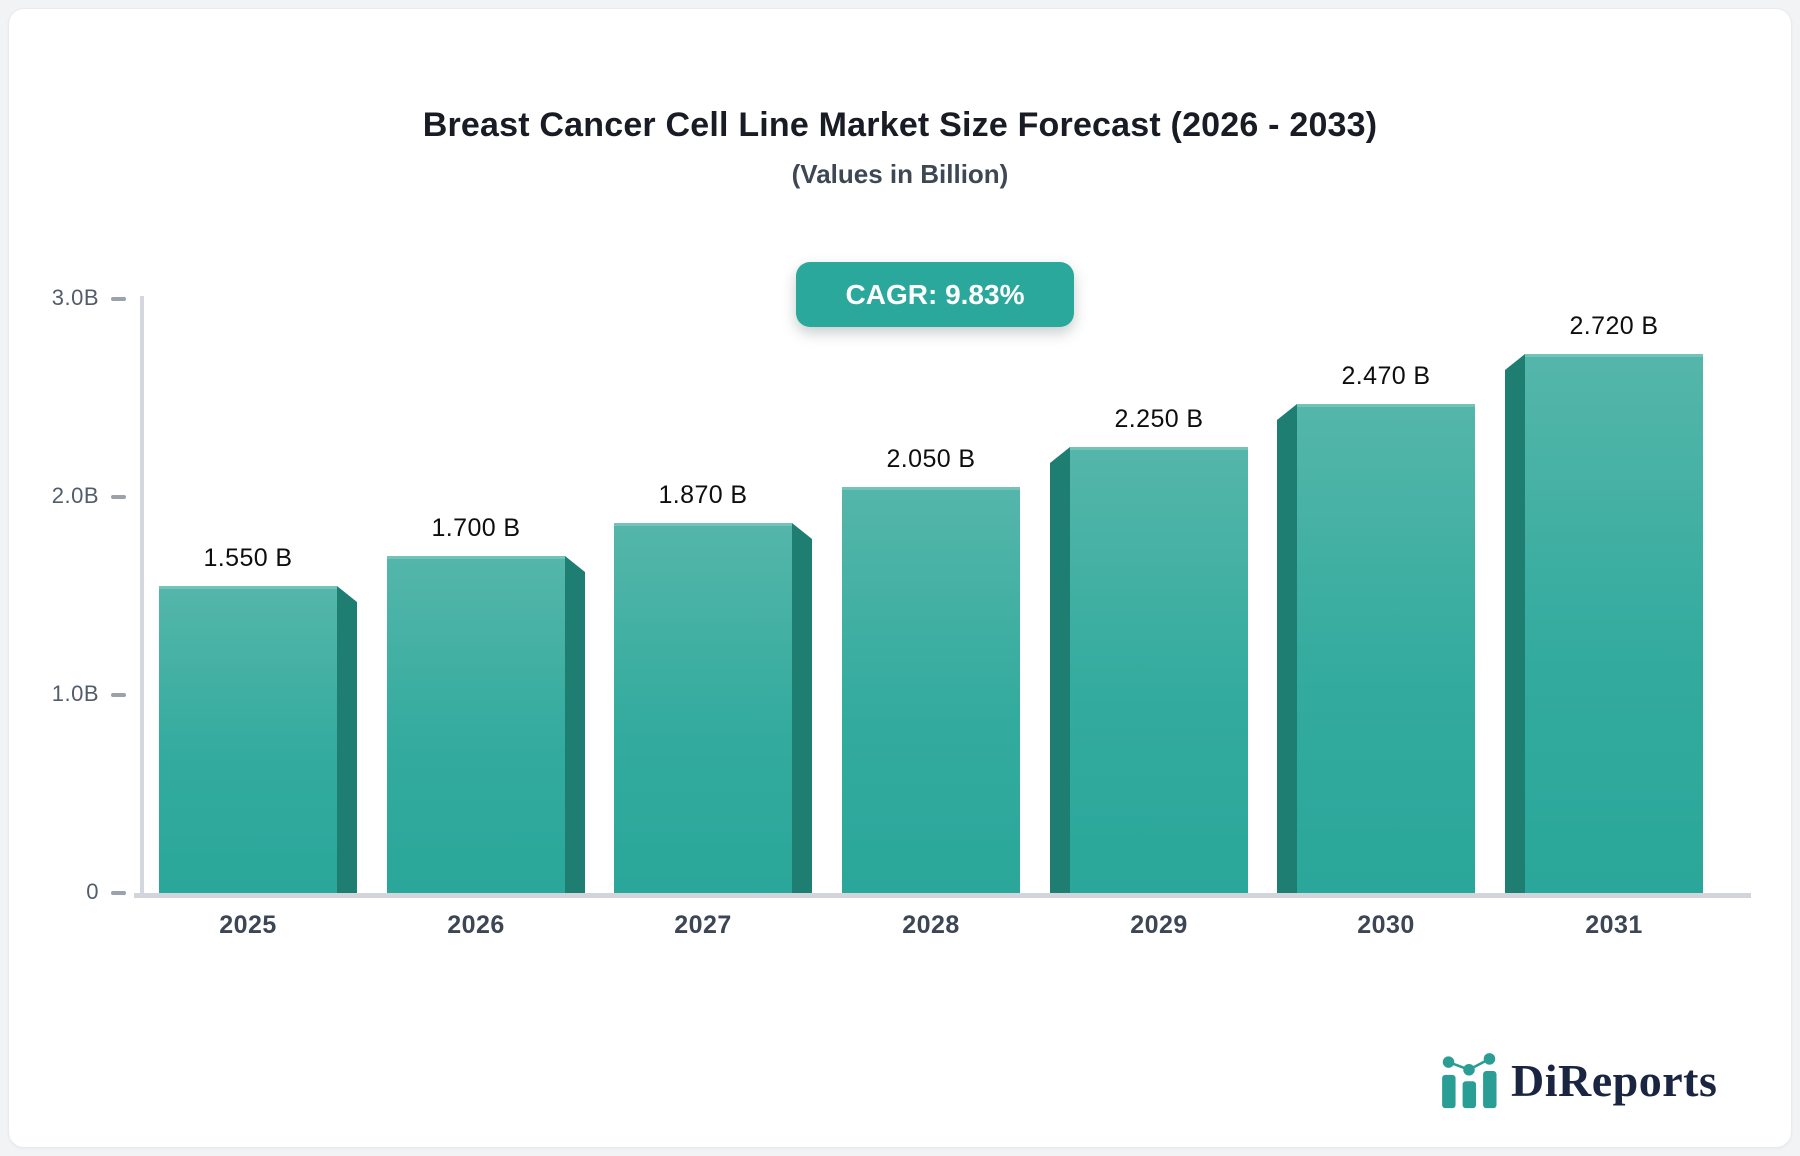 Image resolution: width=1800 pixels, height=1156 pixels. I want to click on logo-chart-icon, so click(1469, 1080).